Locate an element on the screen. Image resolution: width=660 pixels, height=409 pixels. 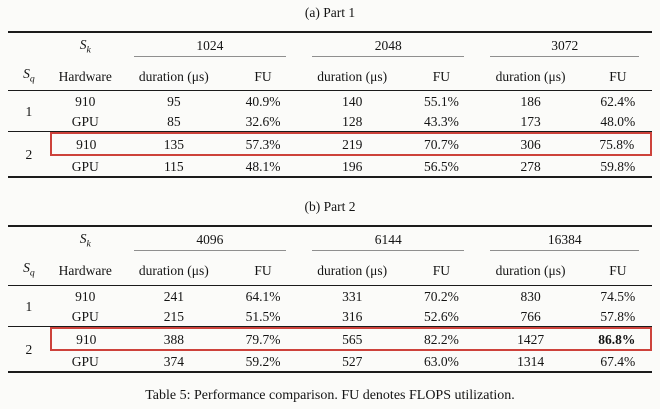
fu-cell: 51.5% is located at coordinates (263, 316).